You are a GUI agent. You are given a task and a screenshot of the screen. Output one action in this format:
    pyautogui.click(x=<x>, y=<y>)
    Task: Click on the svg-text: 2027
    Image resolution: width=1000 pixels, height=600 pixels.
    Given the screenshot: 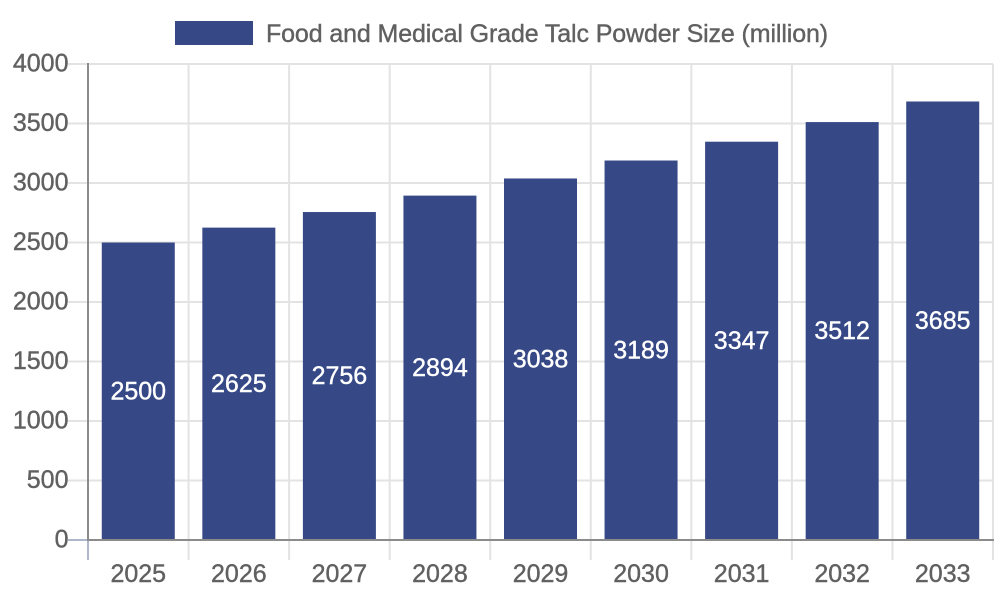 What is the action you would take?
    pyautogui.click(x=340, y=574)
    